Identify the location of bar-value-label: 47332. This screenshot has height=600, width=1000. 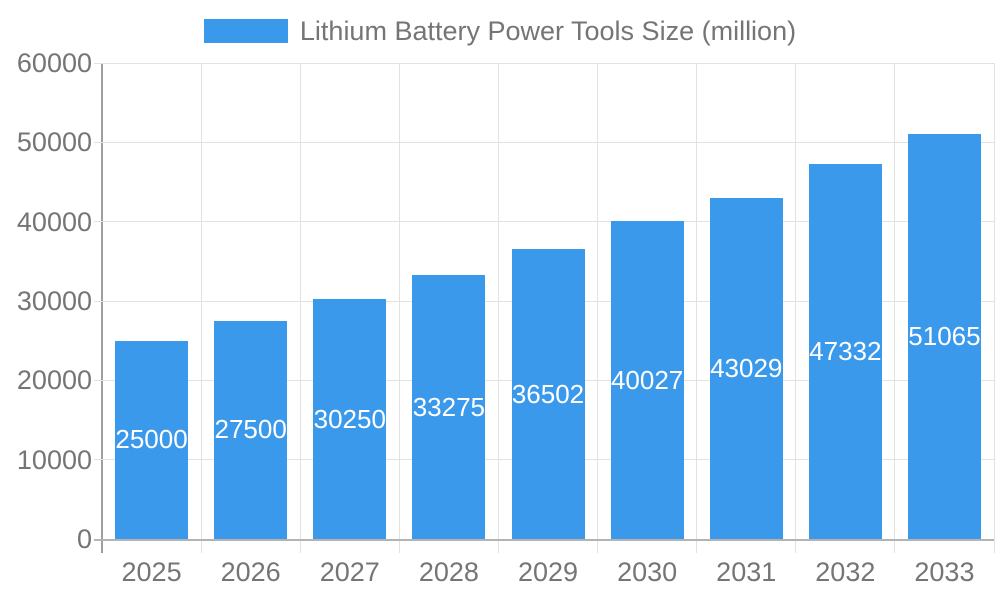
(845, 350).